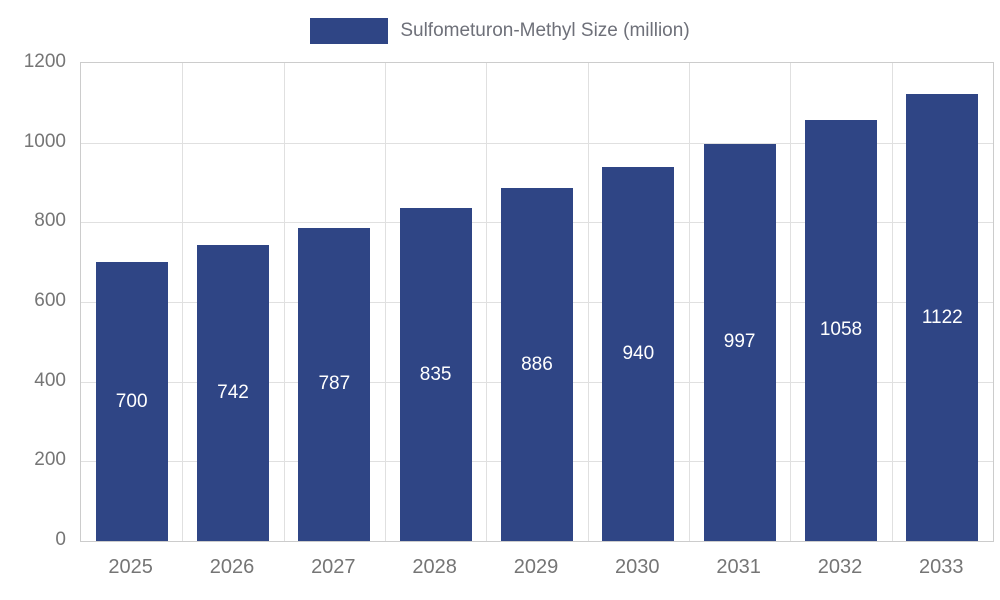  I want to click on bar-slot: 1122, so click(942, 302).